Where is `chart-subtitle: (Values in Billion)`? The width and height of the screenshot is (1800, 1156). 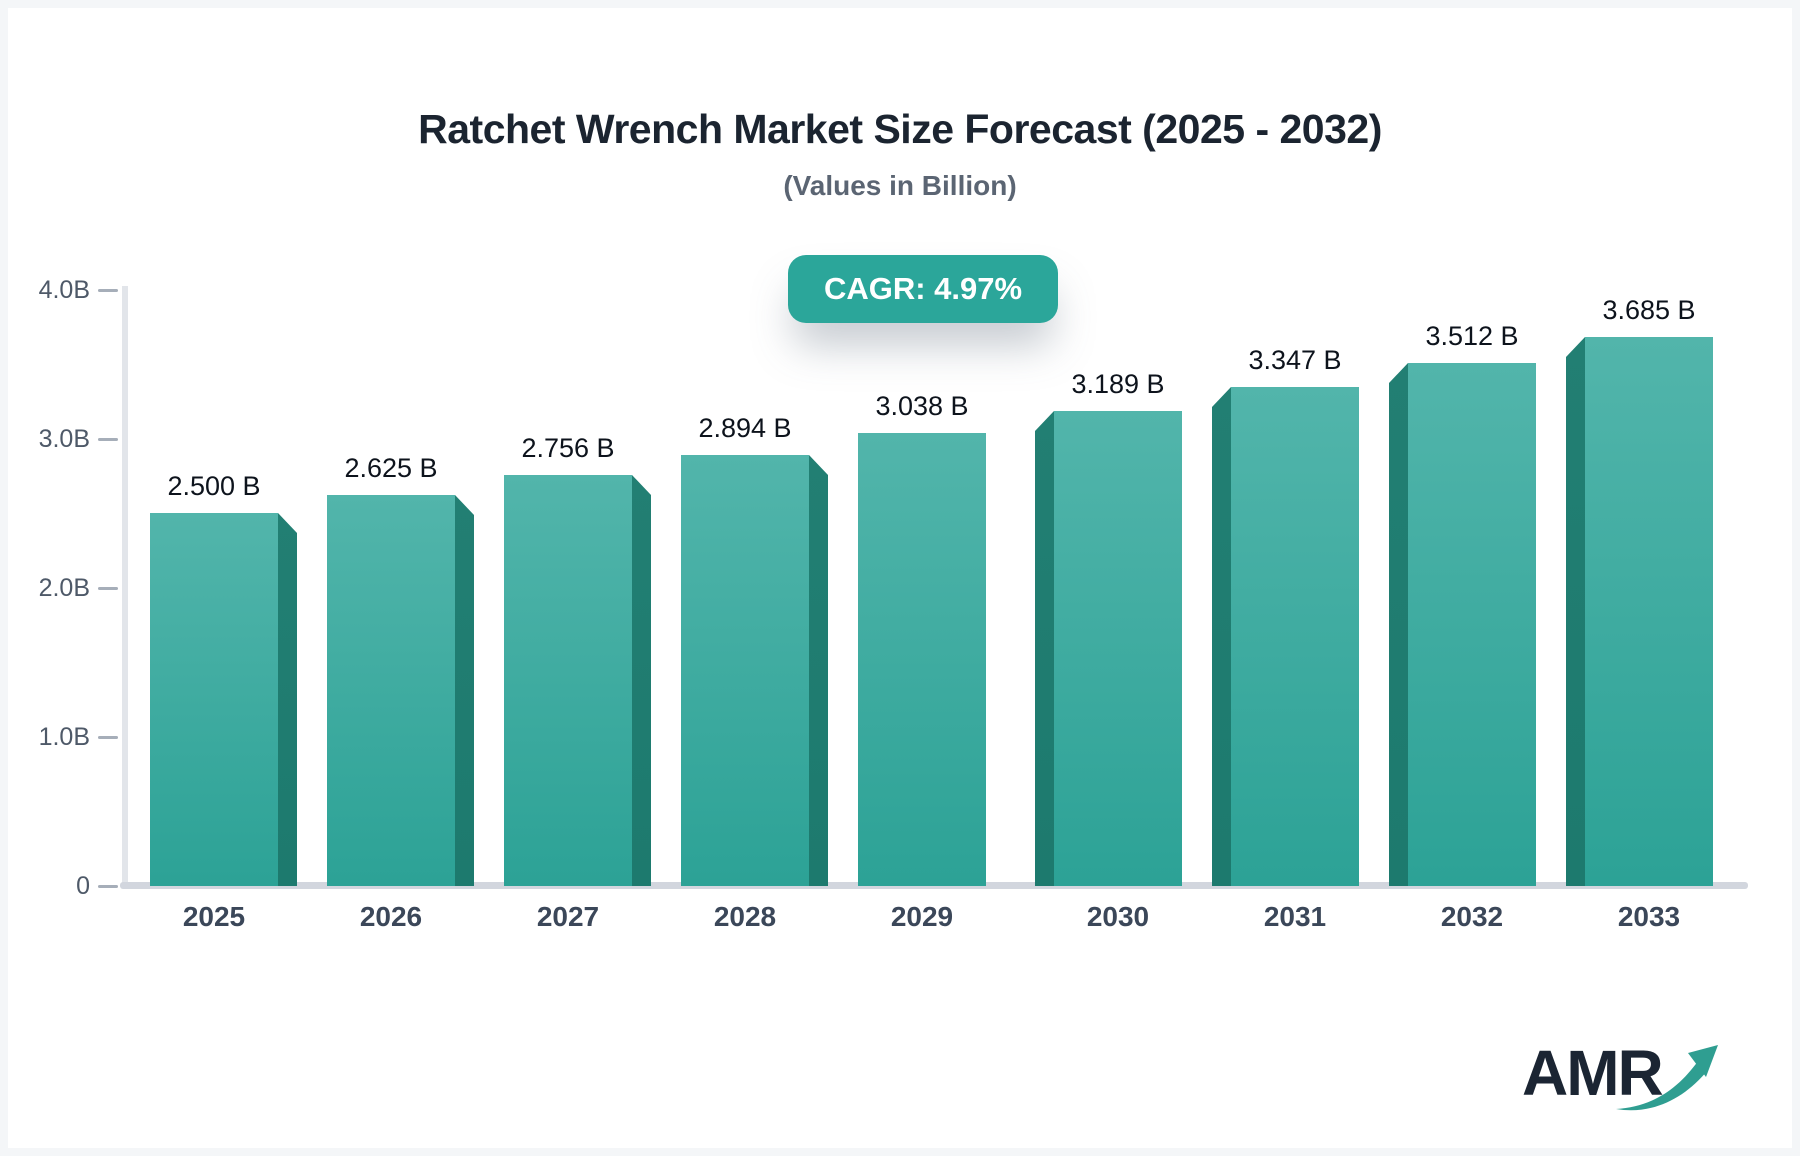 chart-subtitle: (Values in Billion) is located at coordinates (900, 185).